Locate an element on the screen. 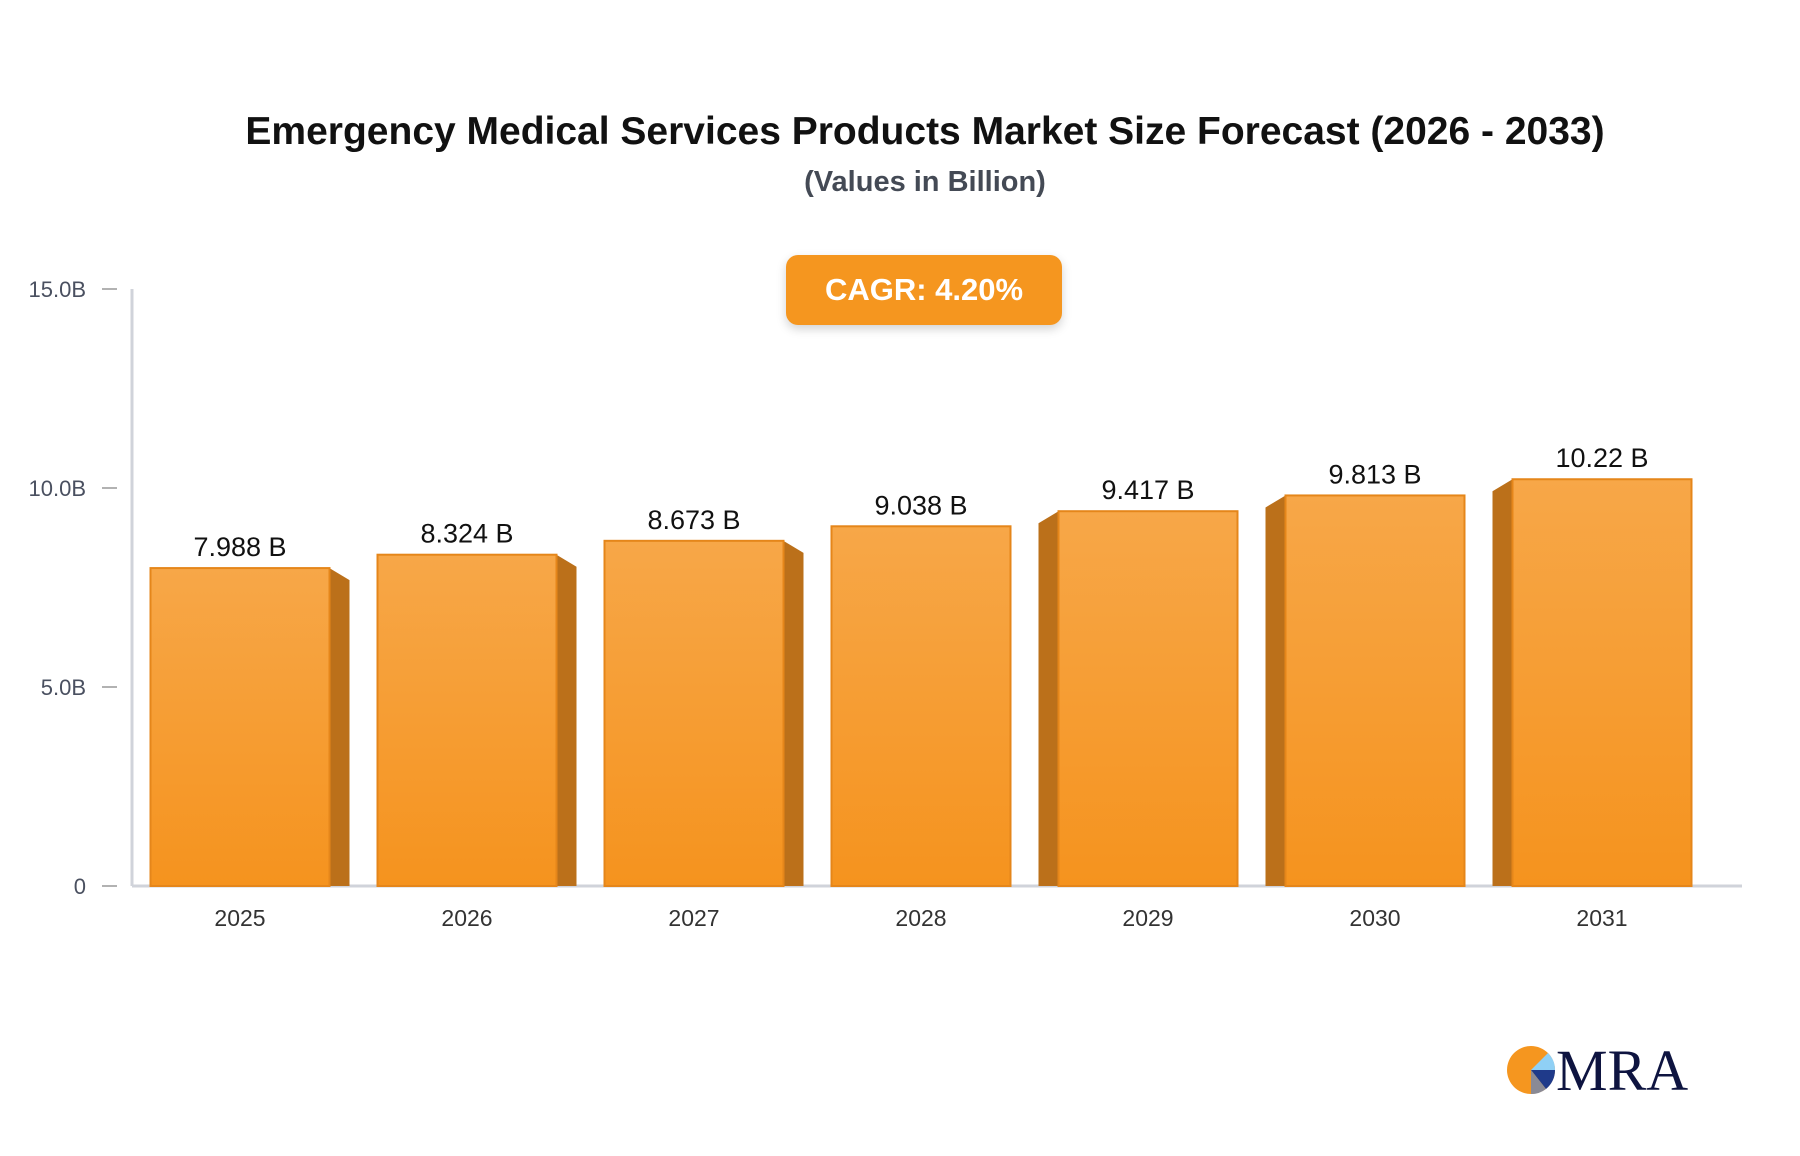  y-tick-label: 5.0B is located at coordinates (63, 687).